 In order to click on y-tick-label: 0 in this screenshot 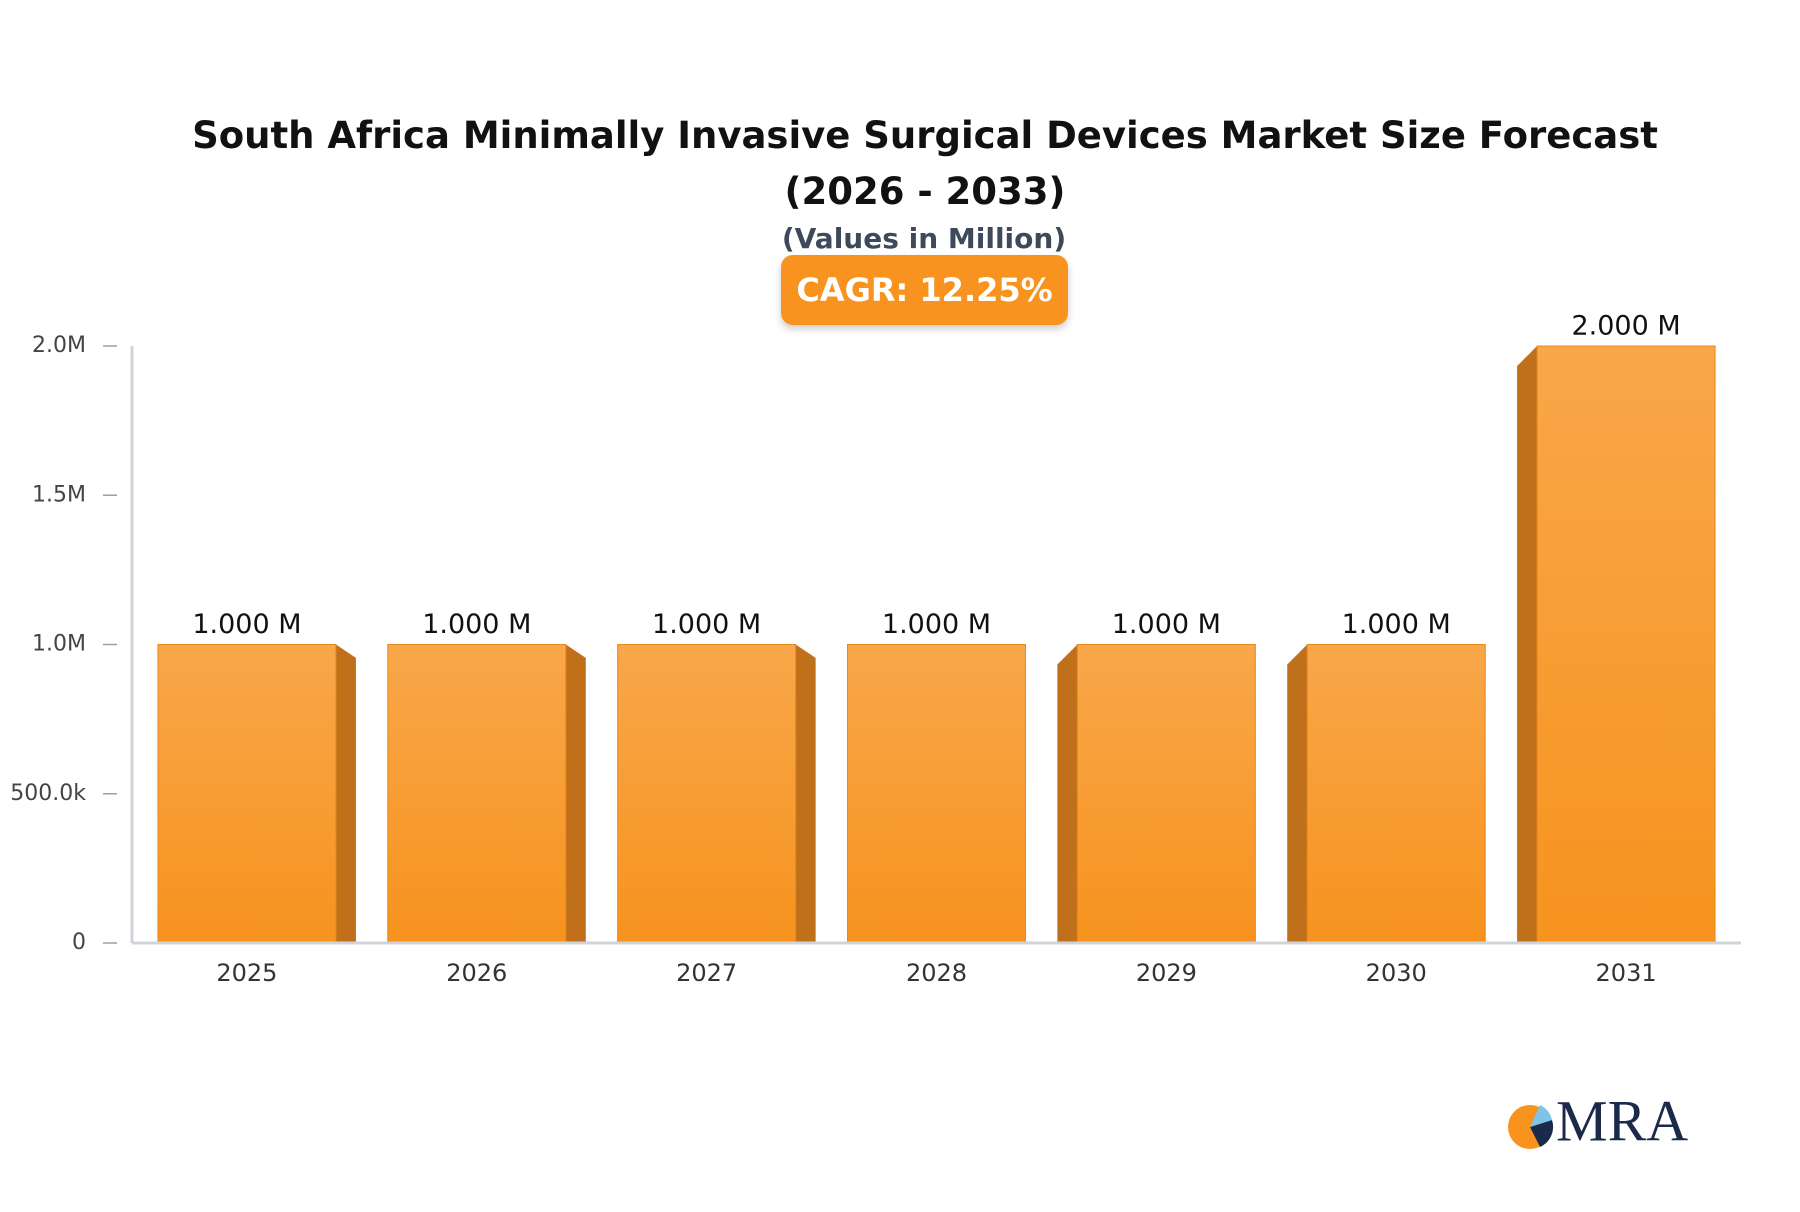, I will do `click(79, 942)`.